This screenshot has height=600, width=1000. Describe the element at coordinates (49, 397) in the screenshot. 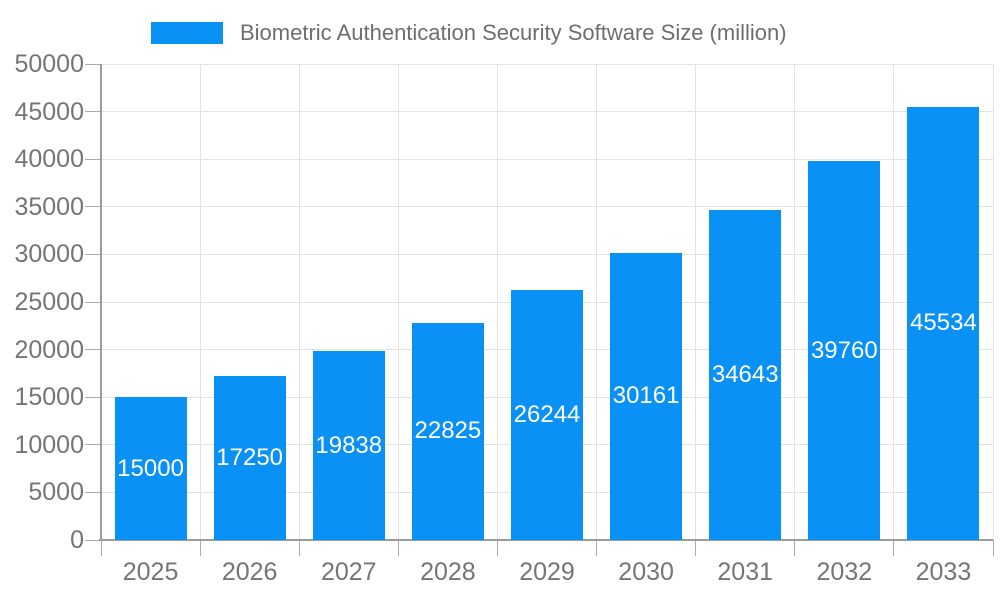

I see `y-axis-label: 15000` at that location.